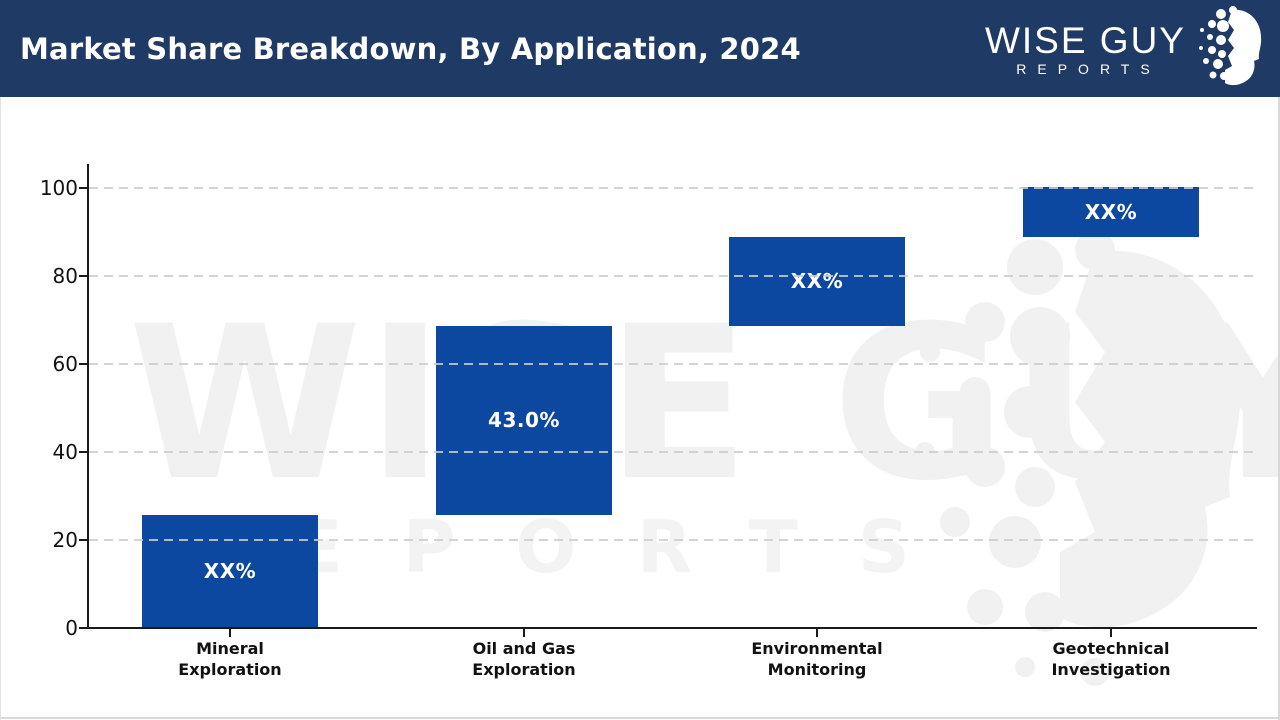 The image size is (1280, 720). Describe the element at coordinates (88, 396) in the screenshot. I see `y-axis-line` at that location.